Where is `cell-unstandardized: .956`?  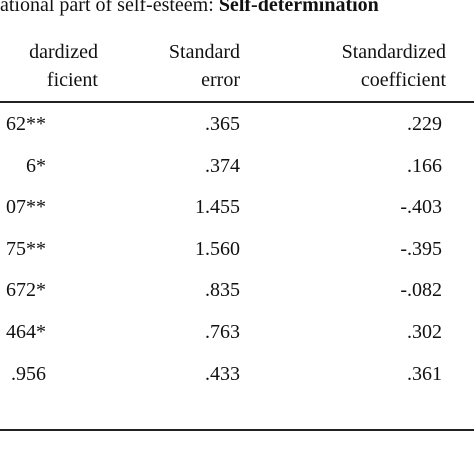 cell-unstandardized: .956 is located at coordinates (28, 373).